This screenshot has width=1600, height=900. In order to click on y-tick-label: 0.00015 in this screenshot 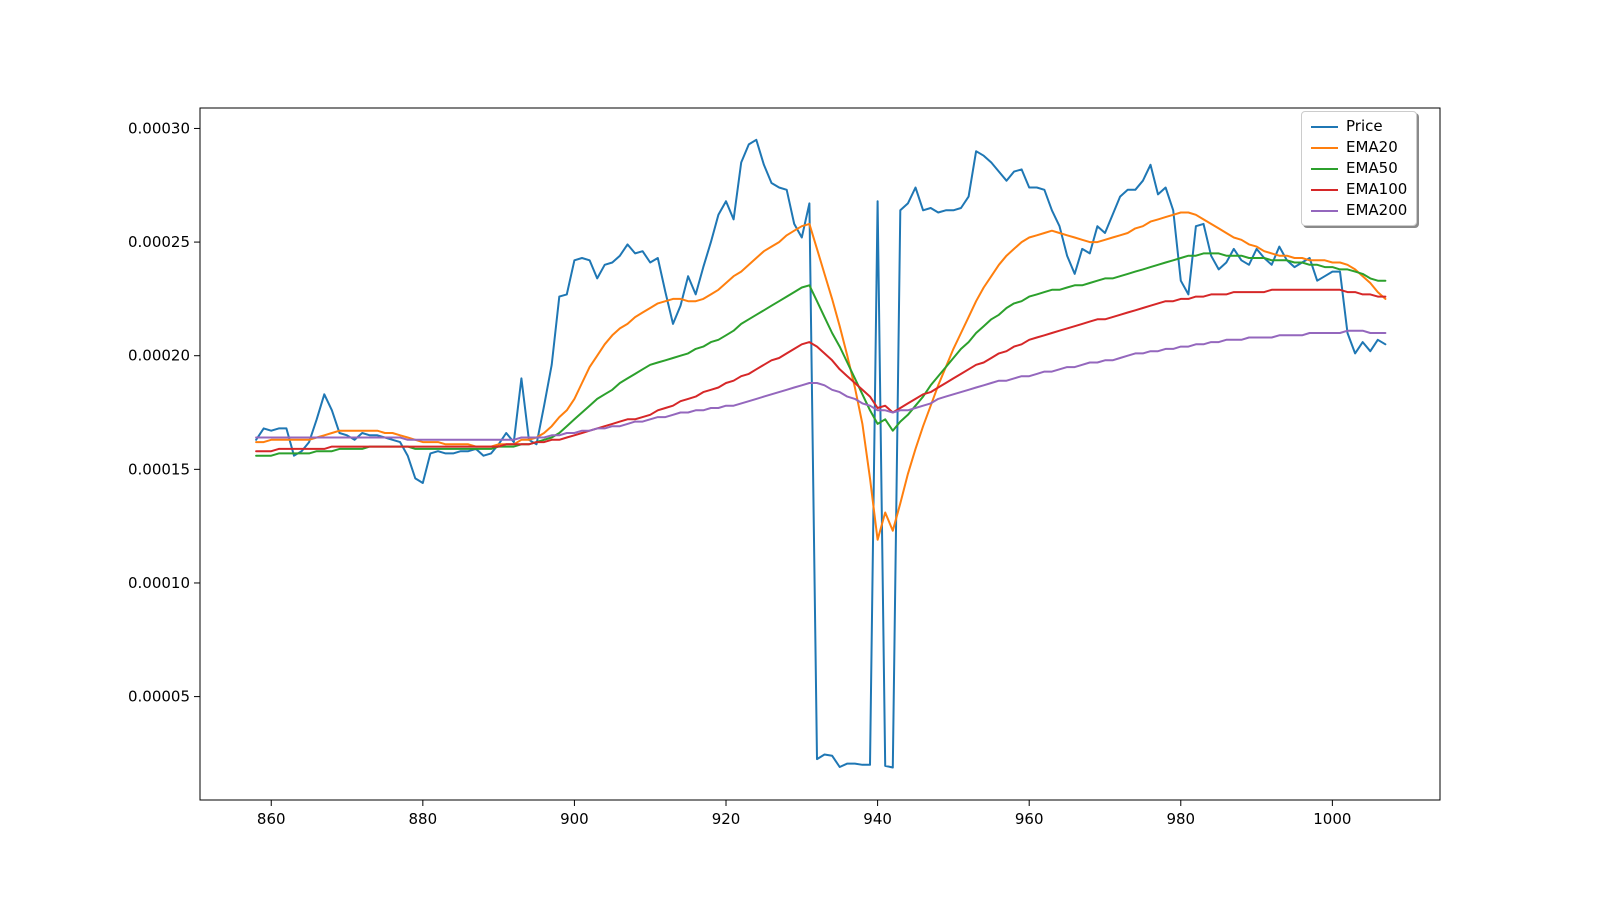, I will do `click(159, 469)`.